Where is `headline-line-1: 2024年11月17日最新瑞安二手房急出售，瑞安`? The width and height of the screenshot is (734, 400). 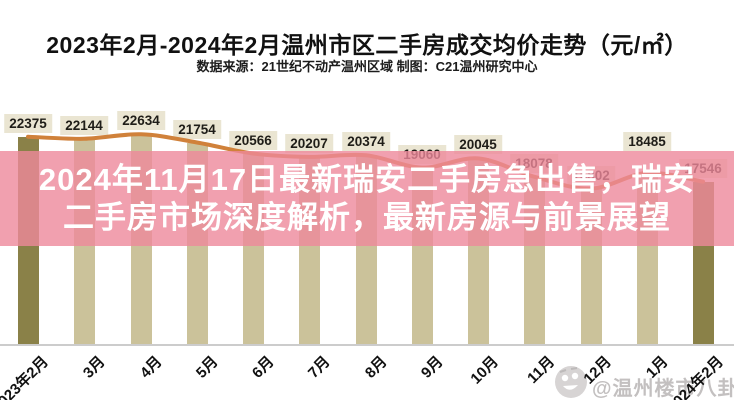
headline-line-1: 2024年11月17日最新瑞安二手房急出售，瑞安 is located at coordinates (367, 179).